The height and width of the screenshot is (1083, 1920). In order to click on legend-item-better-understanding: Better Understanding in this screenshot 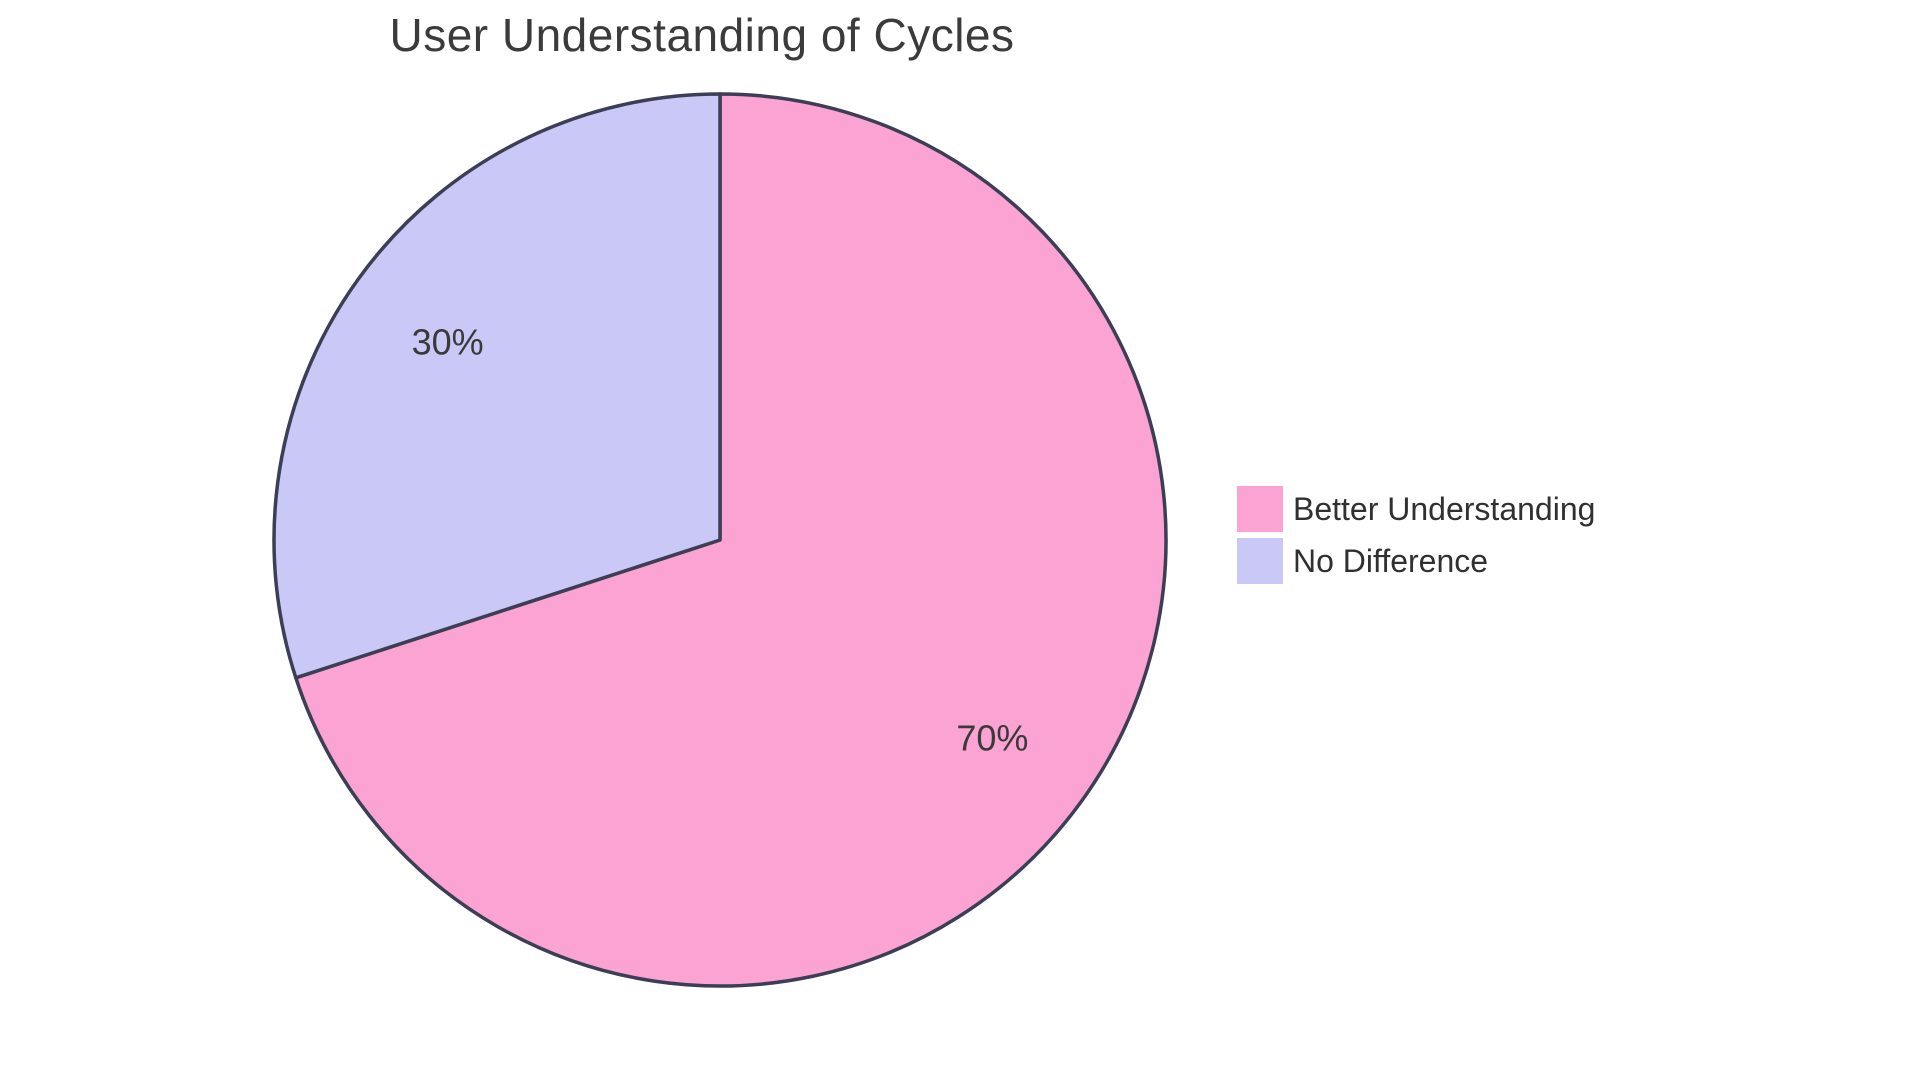, I will do `click(1416, 509)`.